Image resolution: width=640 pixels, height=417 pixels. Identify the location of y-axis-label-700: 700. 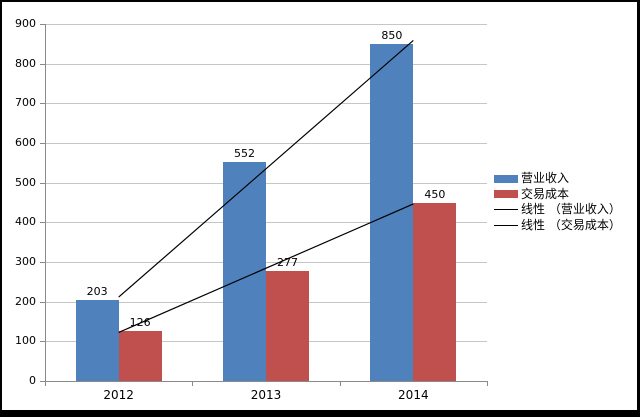
(25, 103).